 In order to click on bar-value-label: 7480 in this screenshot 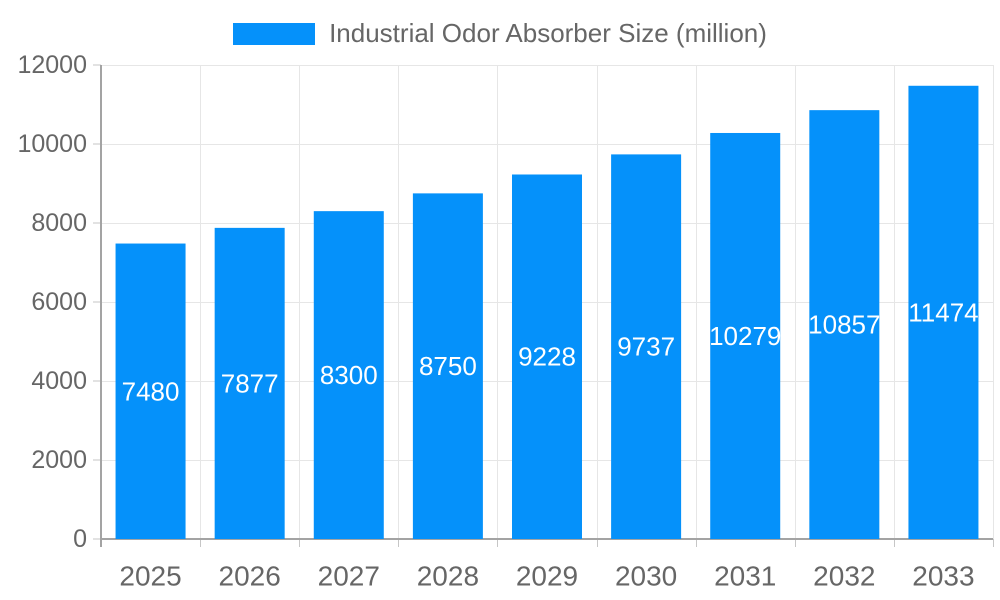, I will do `click(151, 391)`.